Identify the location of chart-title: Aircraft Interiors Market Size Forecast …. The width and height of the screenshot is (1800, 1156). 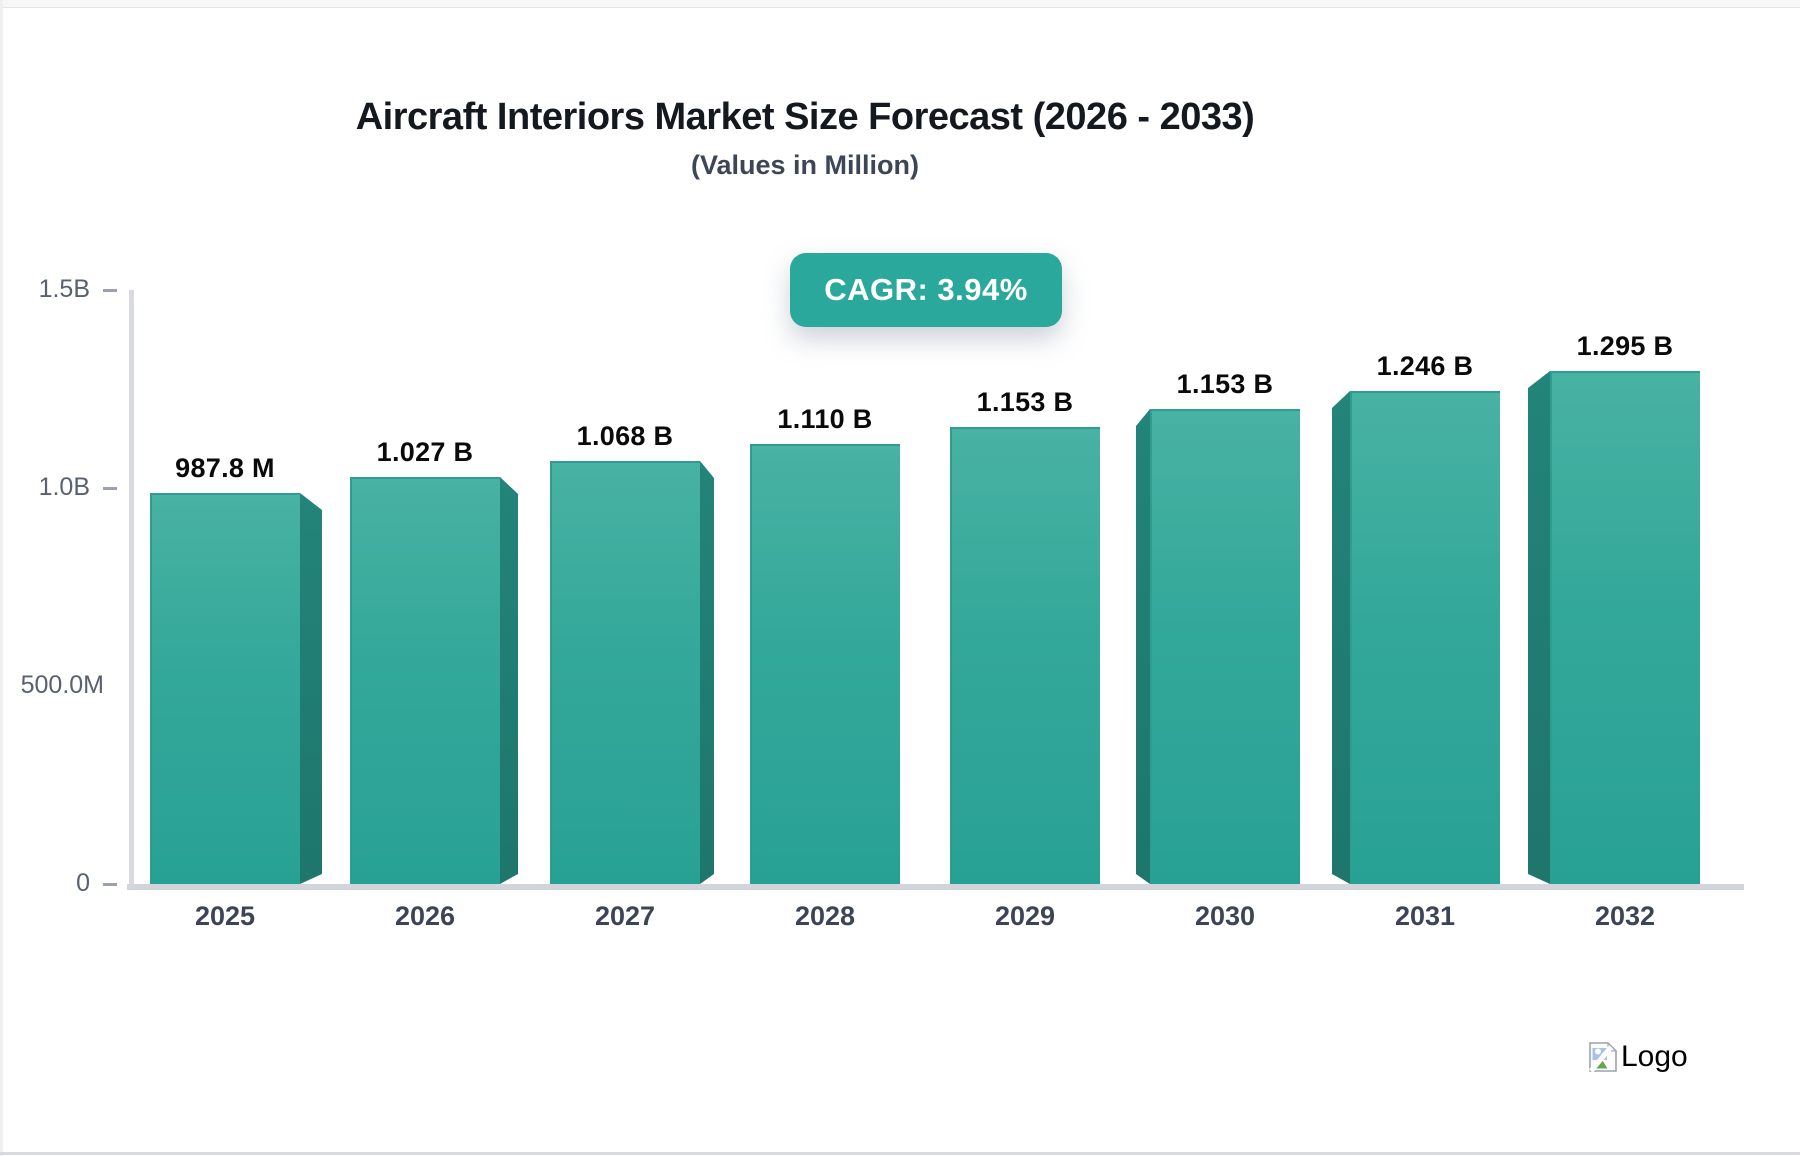
(805, 117).